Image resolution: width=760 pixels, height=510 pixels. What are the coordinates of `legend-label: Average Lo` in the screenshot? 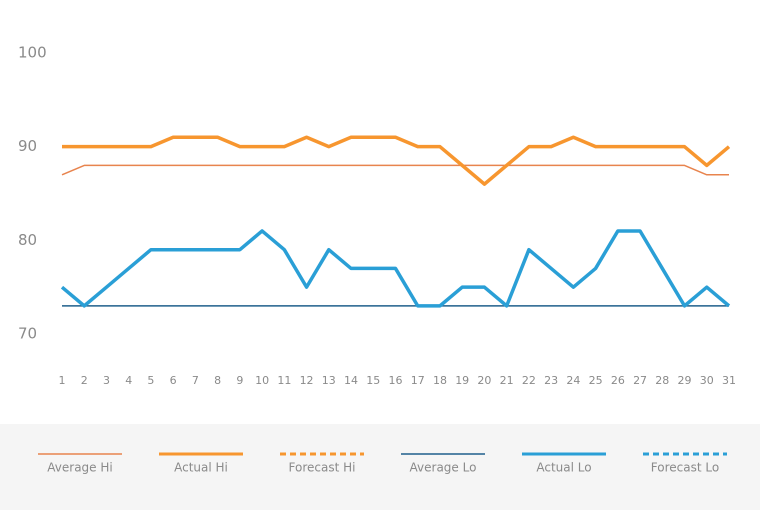 It's located at (443, 468).